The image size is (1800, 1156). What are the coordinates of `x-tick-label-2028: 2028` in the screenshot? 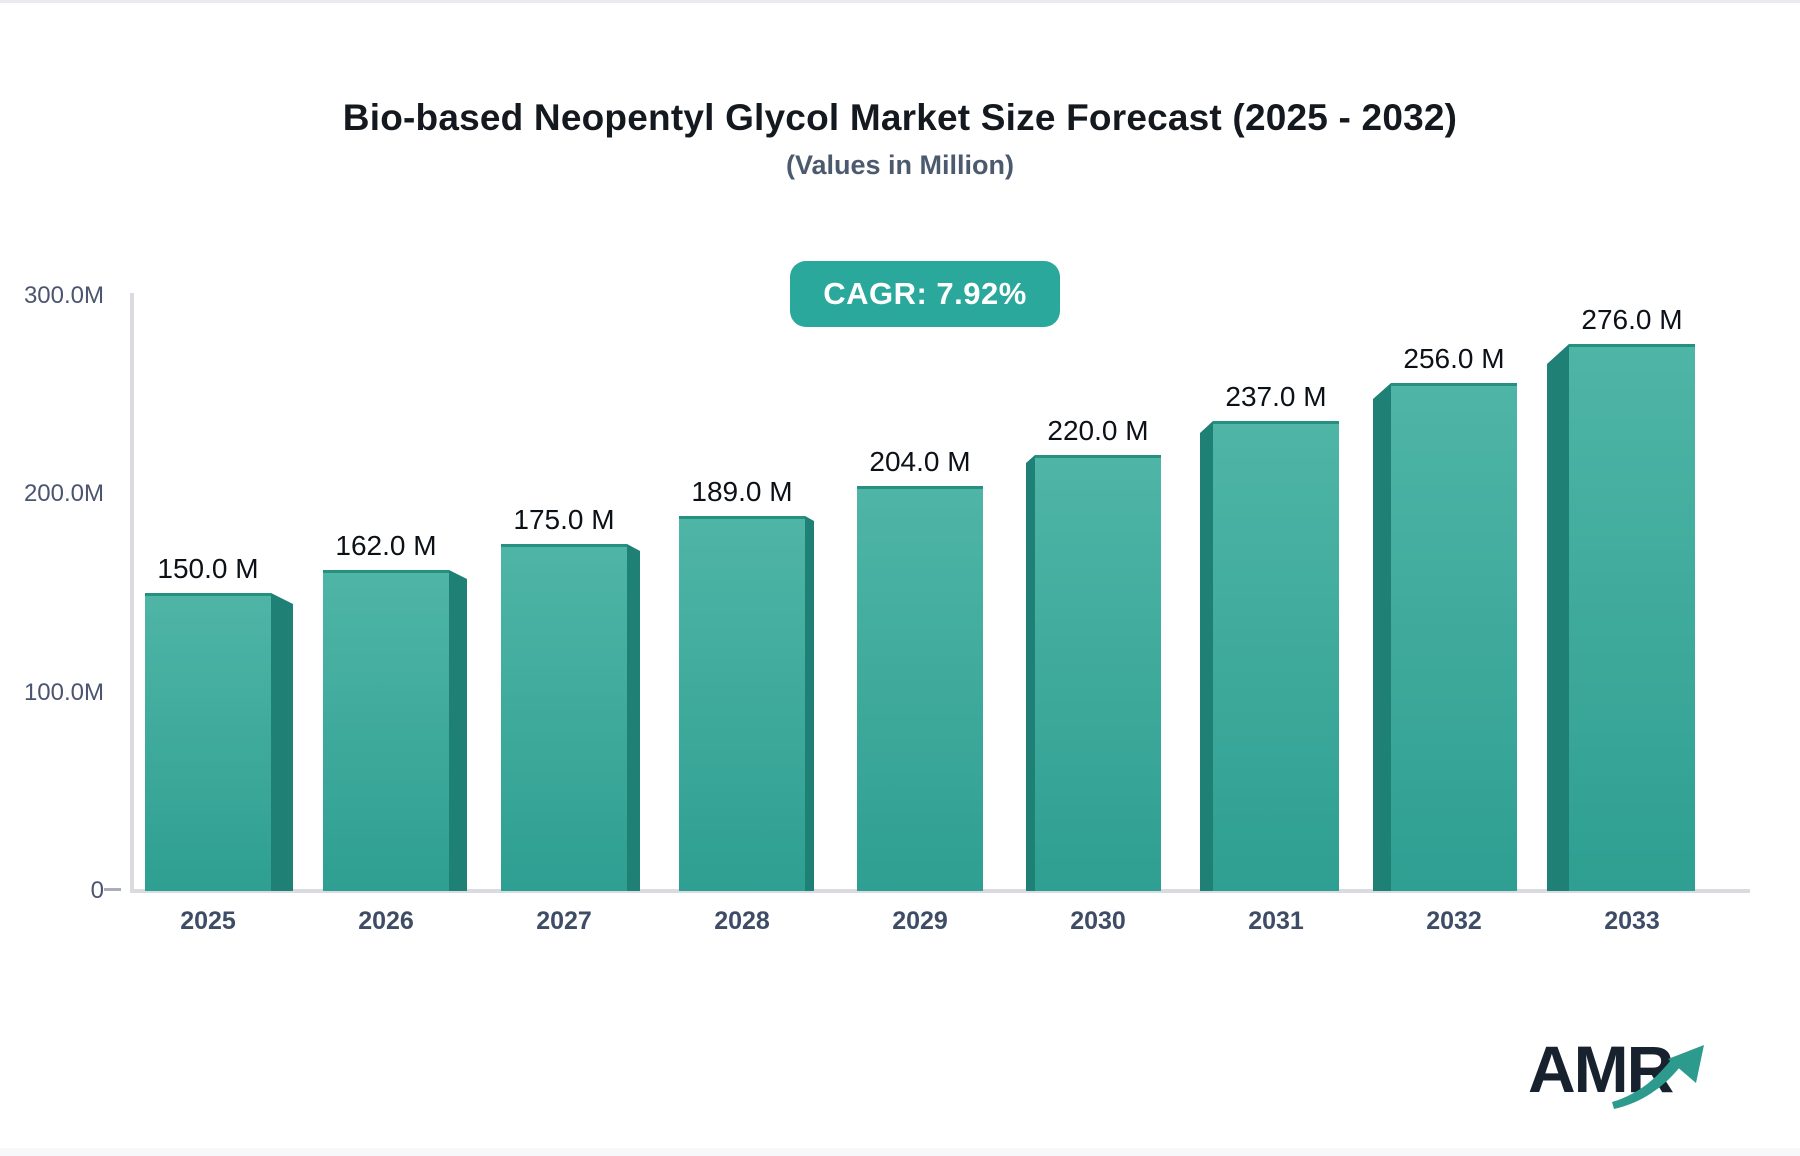 It's located at (742, 921).